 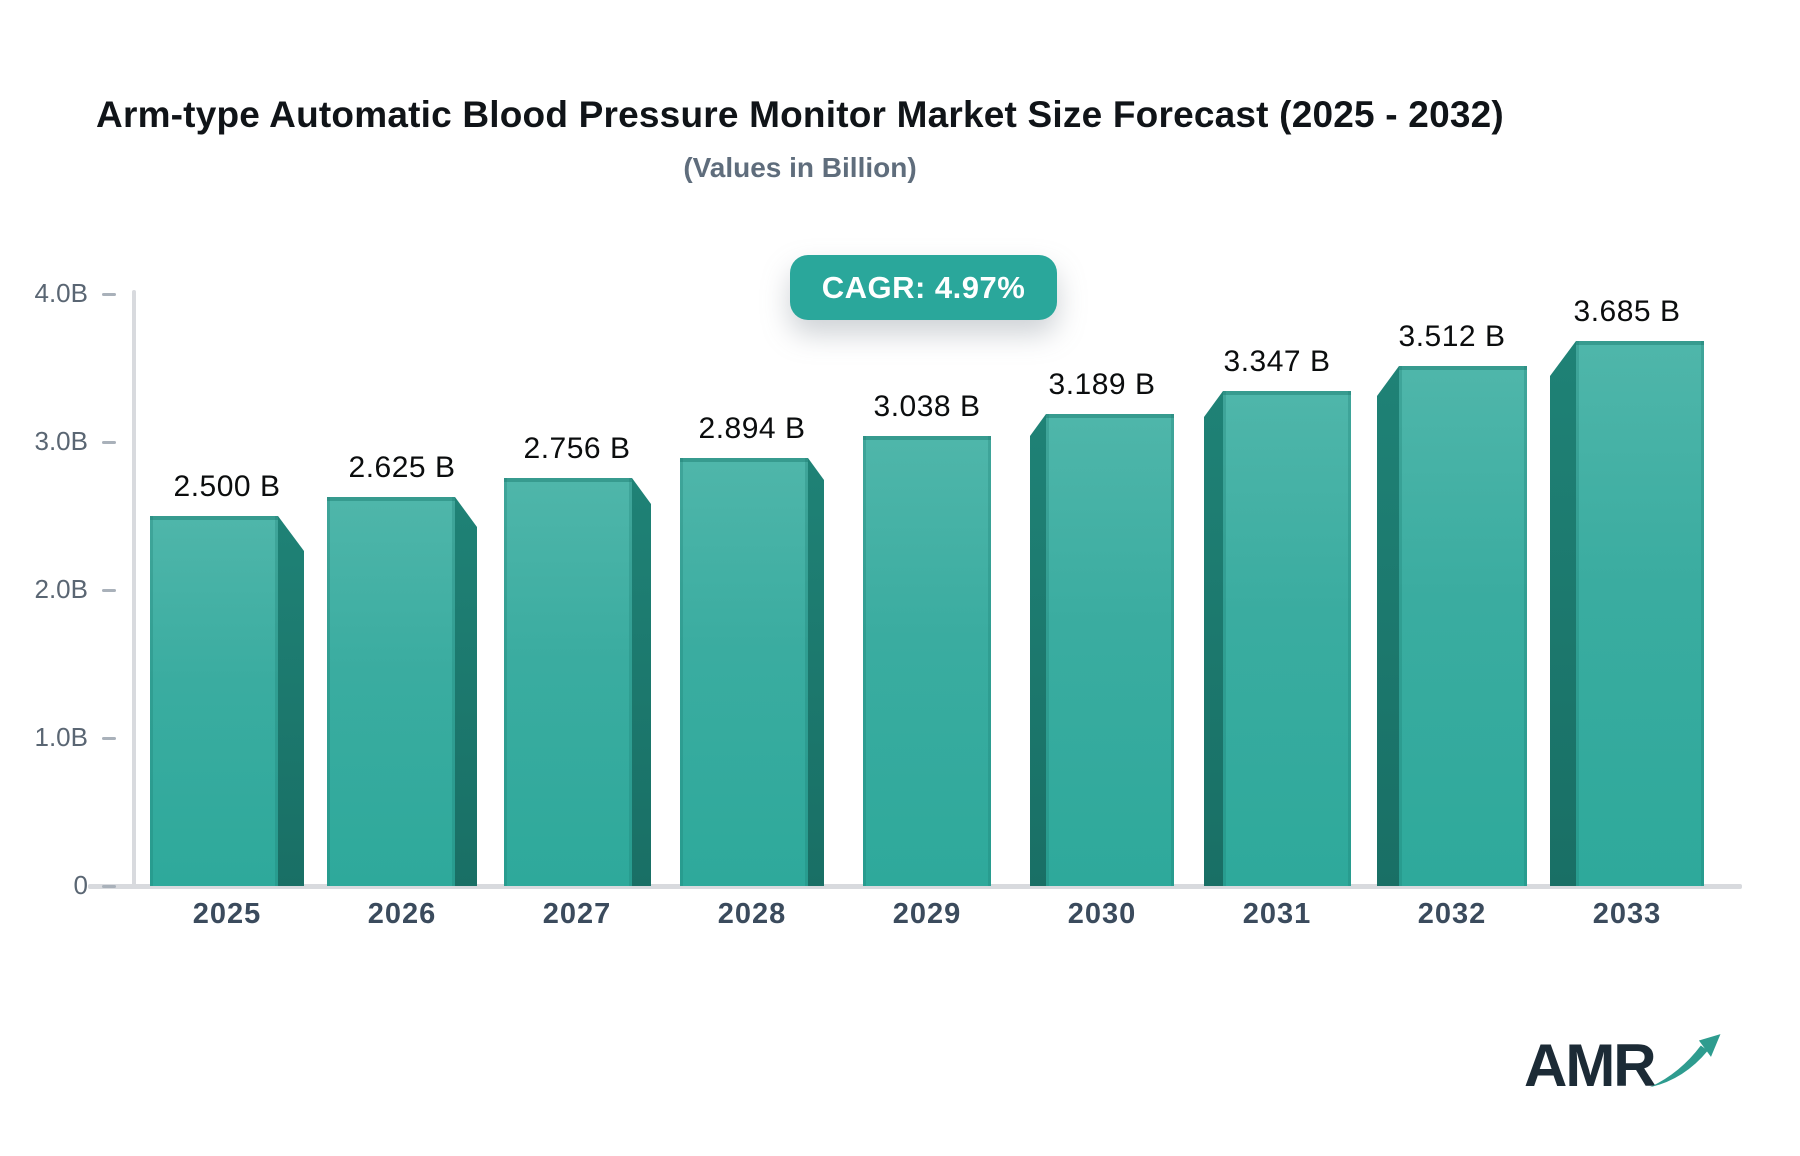 I want to click on bar-2029, so click(x=927, y=661).